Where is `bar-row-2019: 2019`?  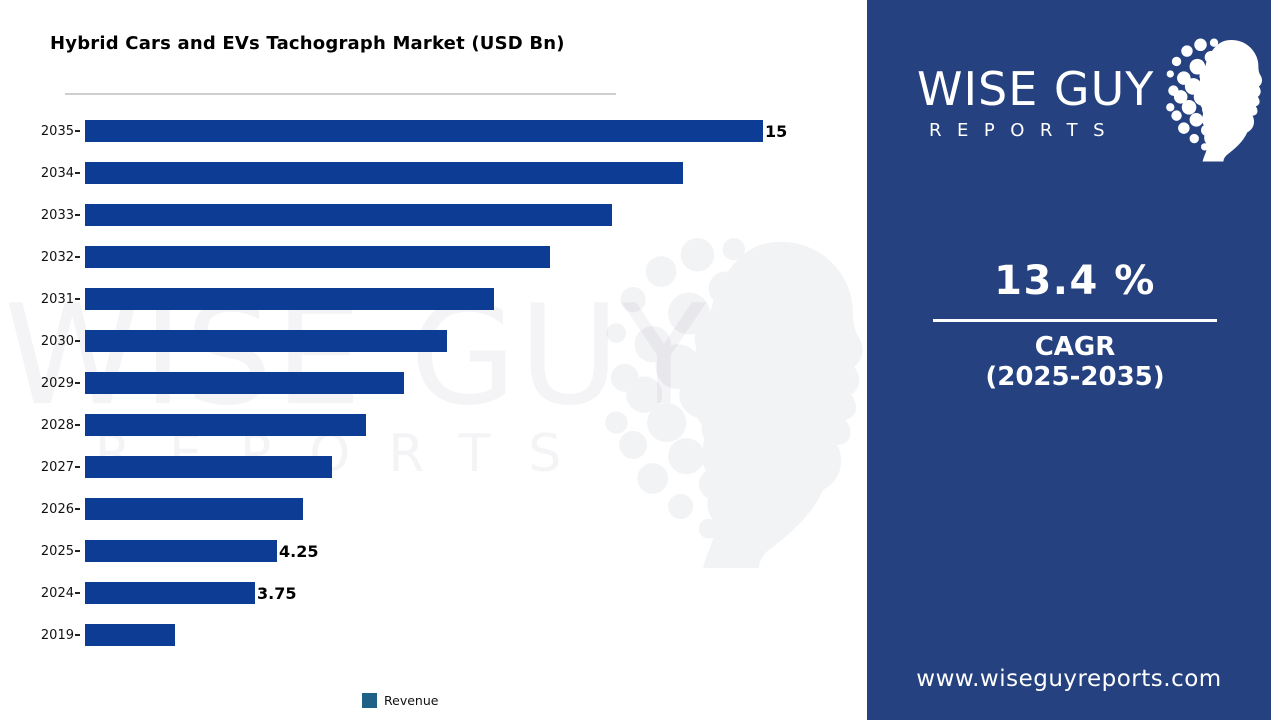
bar-row-2019: 2019 is located at coordinates (87, 635).